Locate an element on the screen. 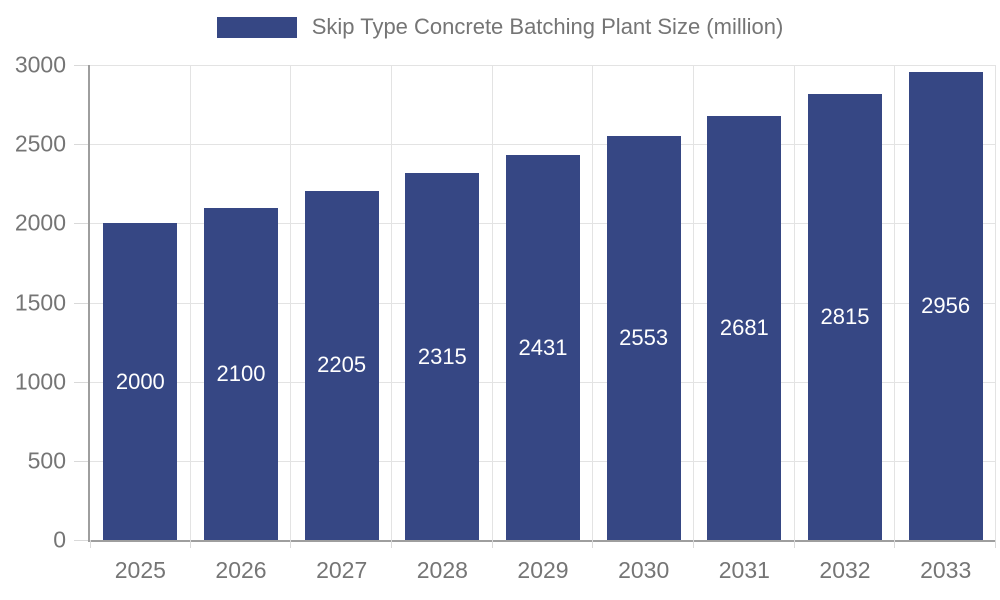 This screenshot has height=600, width=1000. bar-value-label: 2000 is located at coordinates (140, 381).